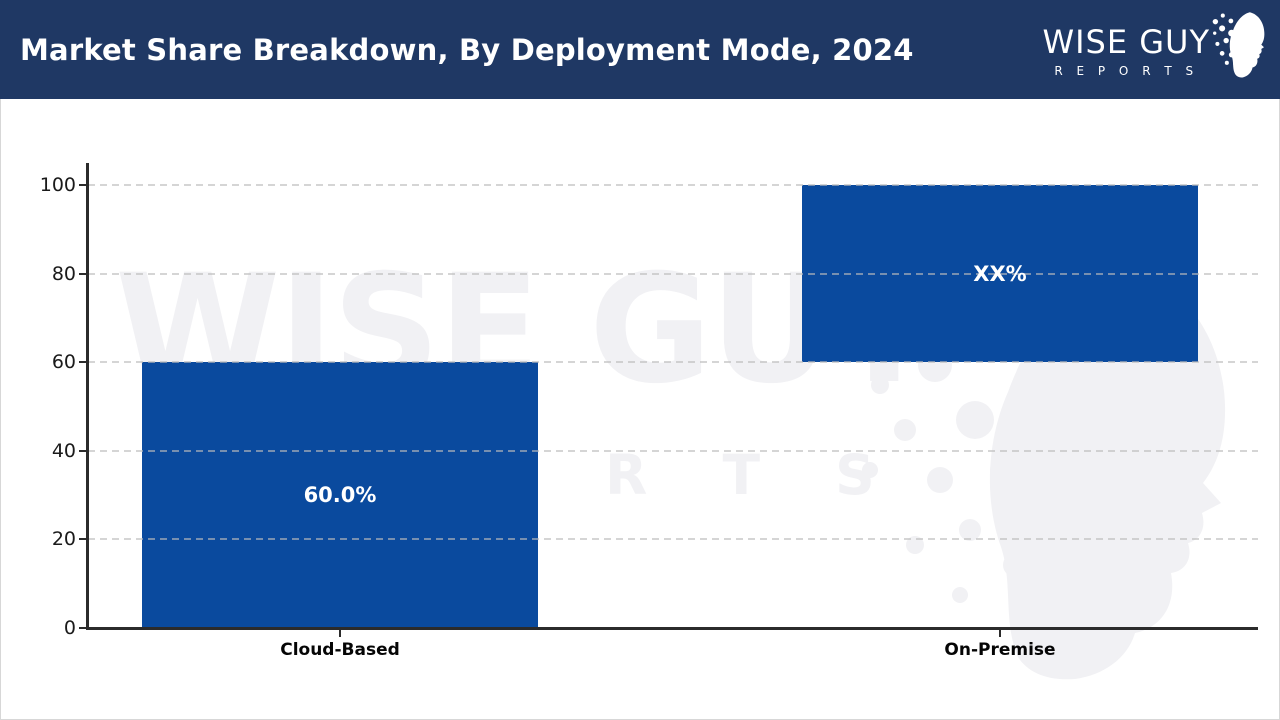 Image resolution: width=1280 pixels, height=720 pixels. I want to click on bar-cloud-based, so click(340, 495).